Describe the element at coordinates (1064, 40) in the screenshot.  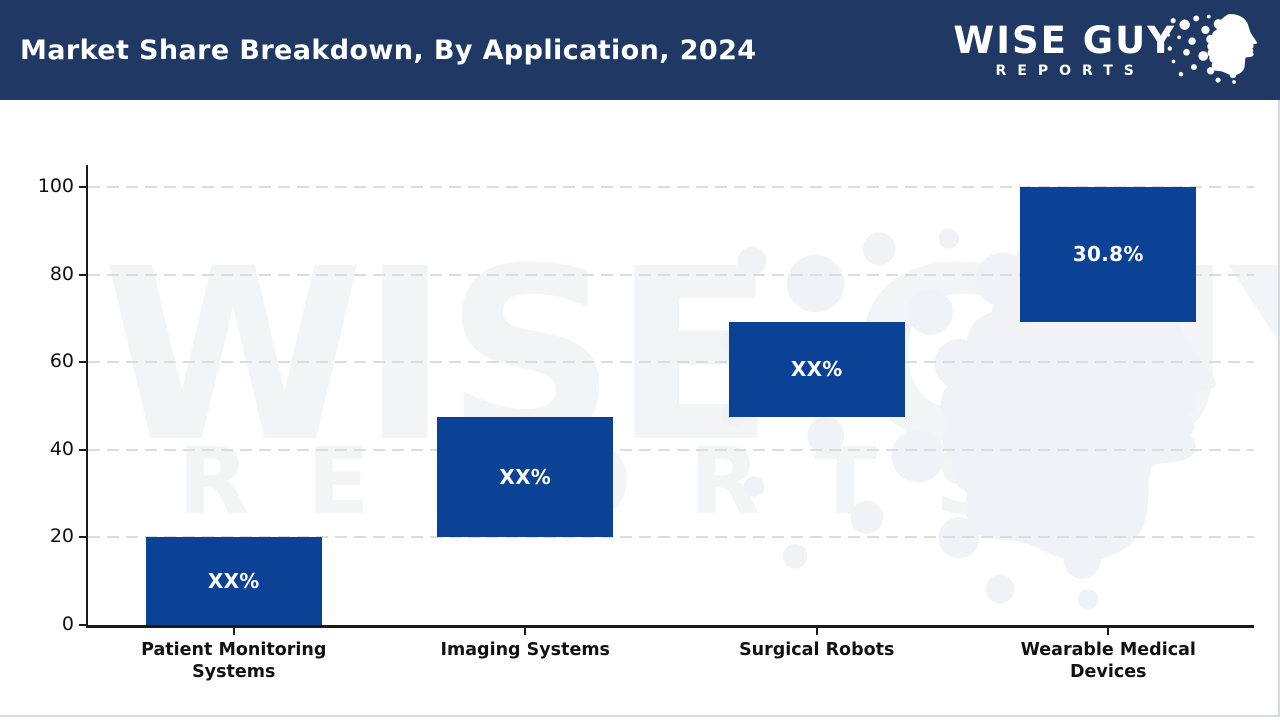
I see `logo-wordmark: WISE GUY` at that location.